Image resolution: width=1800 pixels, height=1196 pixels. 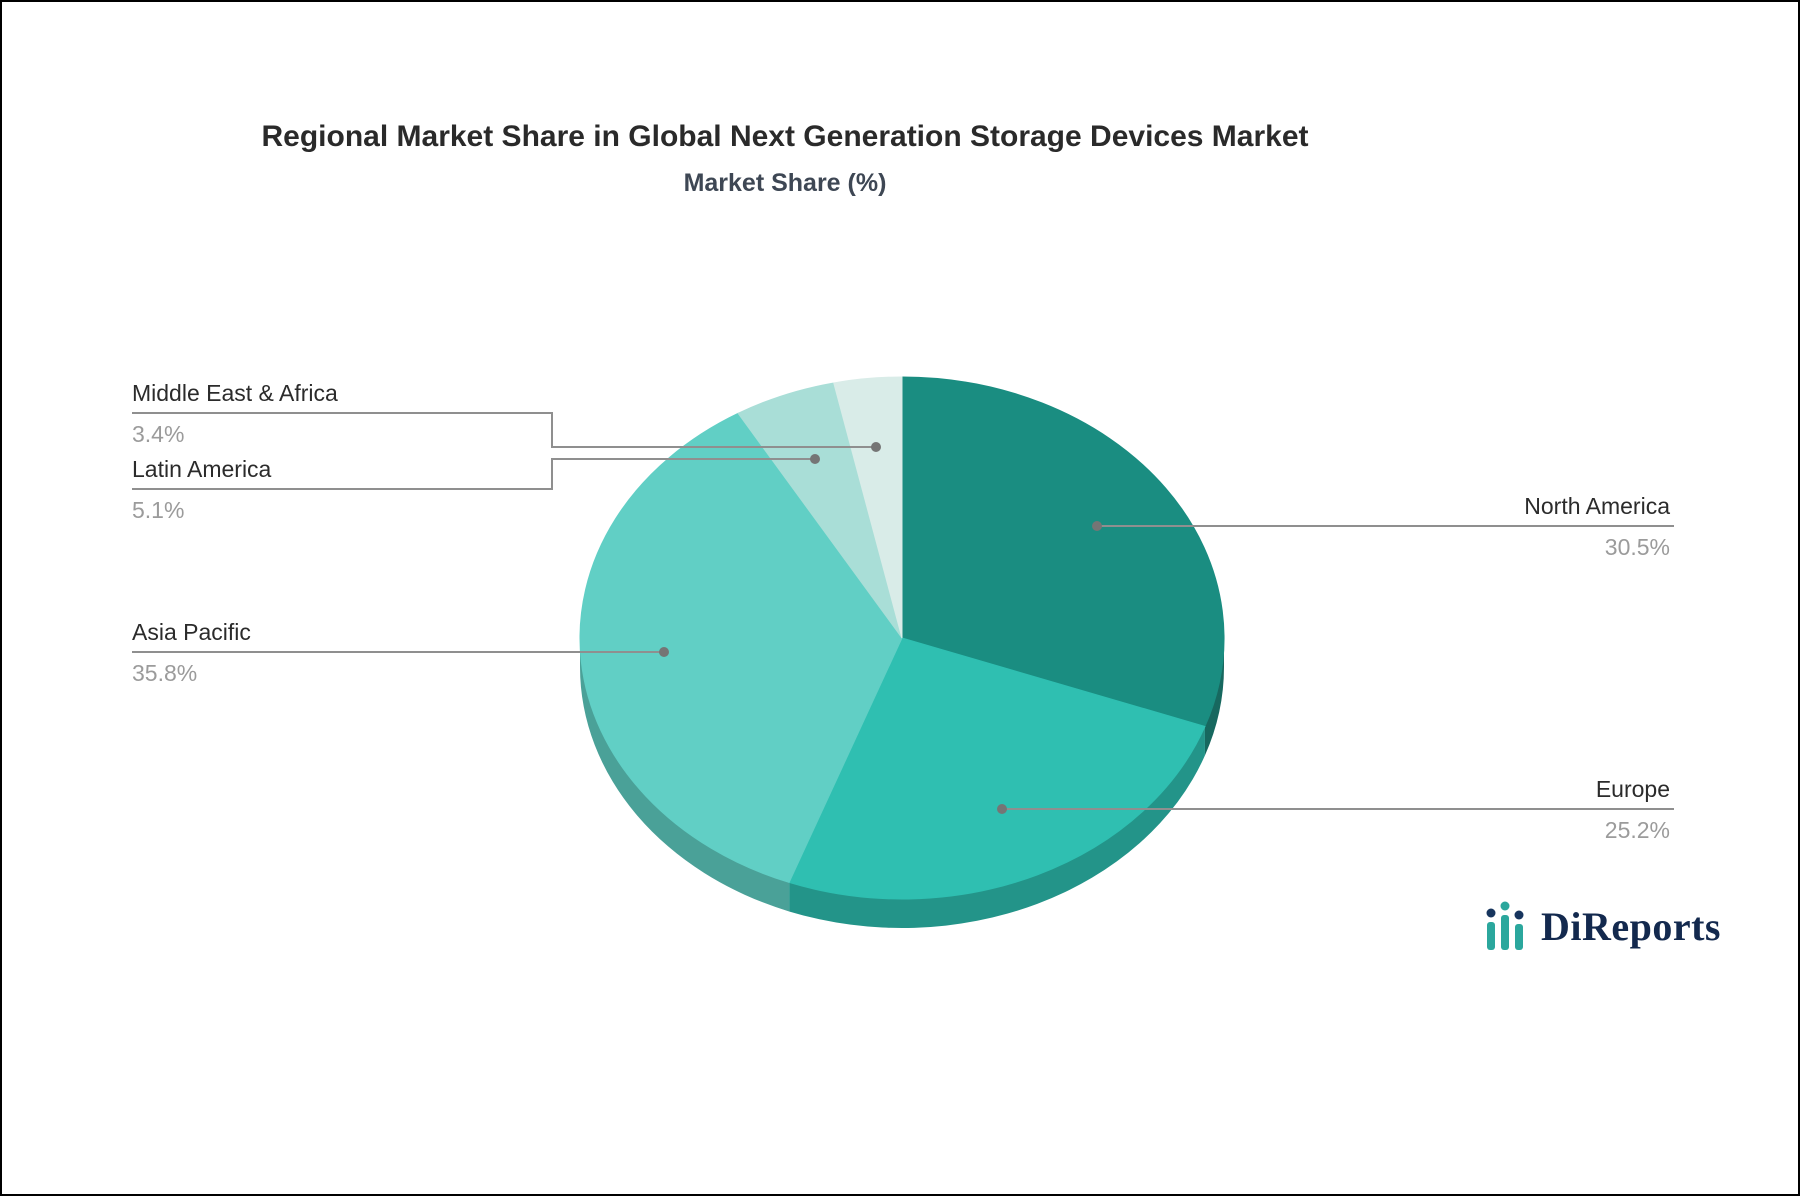 What do you see at coordinates (815, 459) in the screenshot?
I see `leader-dot-latin-america` at bounding box center [815, 459].